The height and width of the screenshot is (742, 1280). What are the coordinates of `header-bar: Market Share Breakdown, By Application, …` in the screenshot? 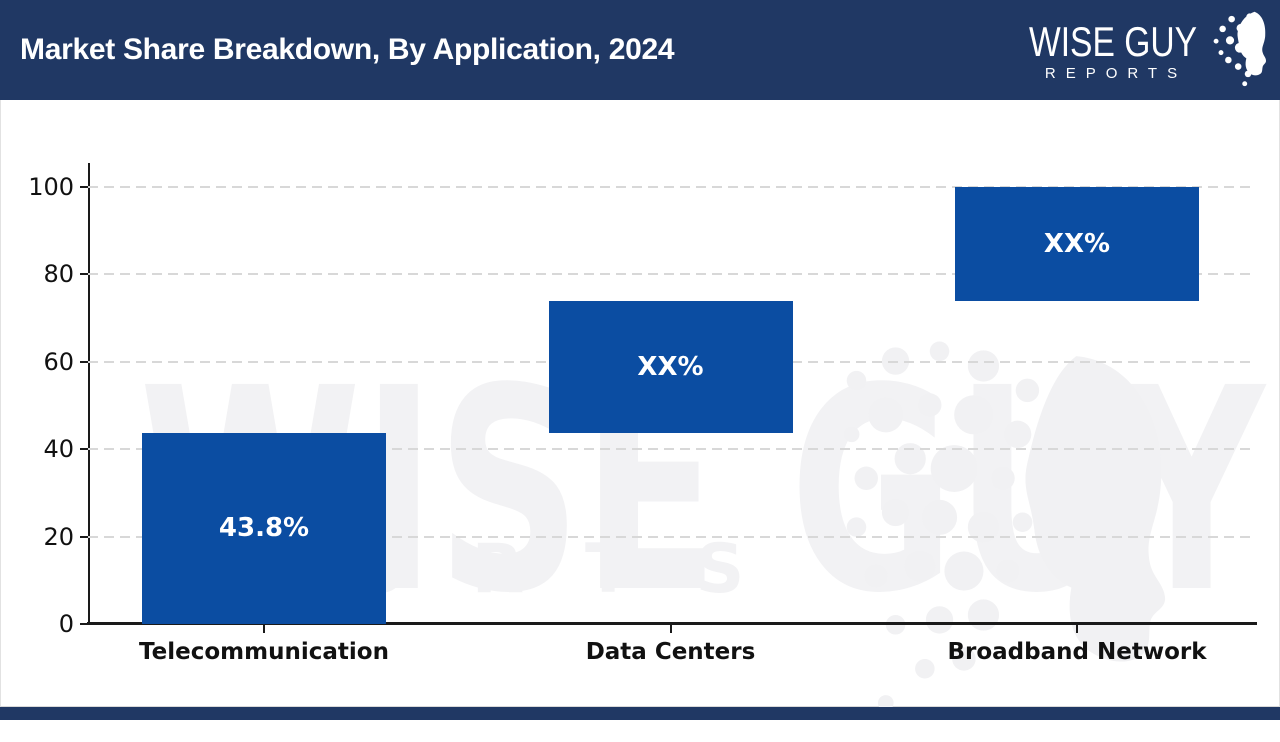 It's located at (640, 50).